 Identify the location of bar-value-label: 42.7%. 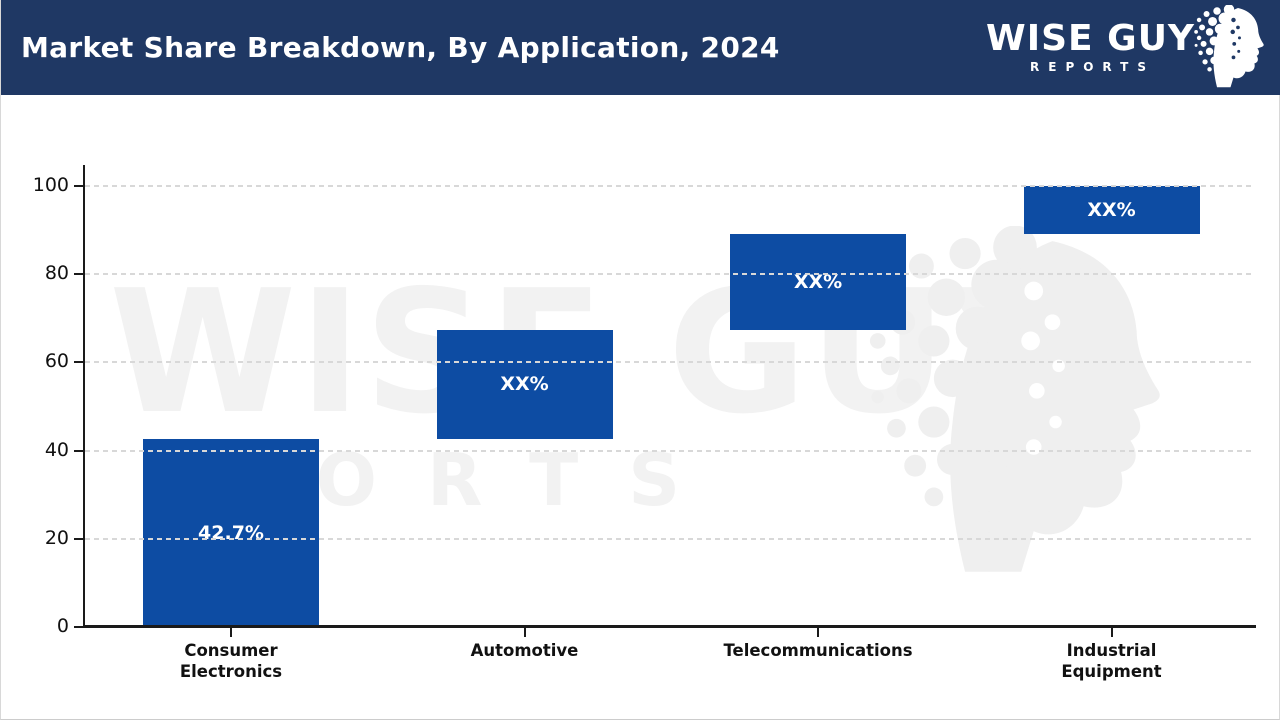
(231, 532).